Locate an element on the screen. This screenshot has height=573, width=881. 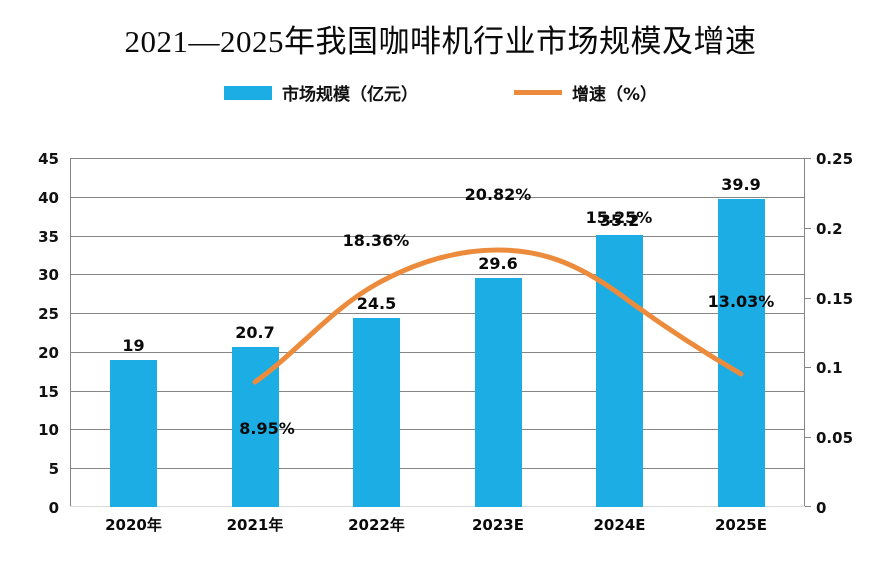
bar-2020 is located at coordinates (133, 433).